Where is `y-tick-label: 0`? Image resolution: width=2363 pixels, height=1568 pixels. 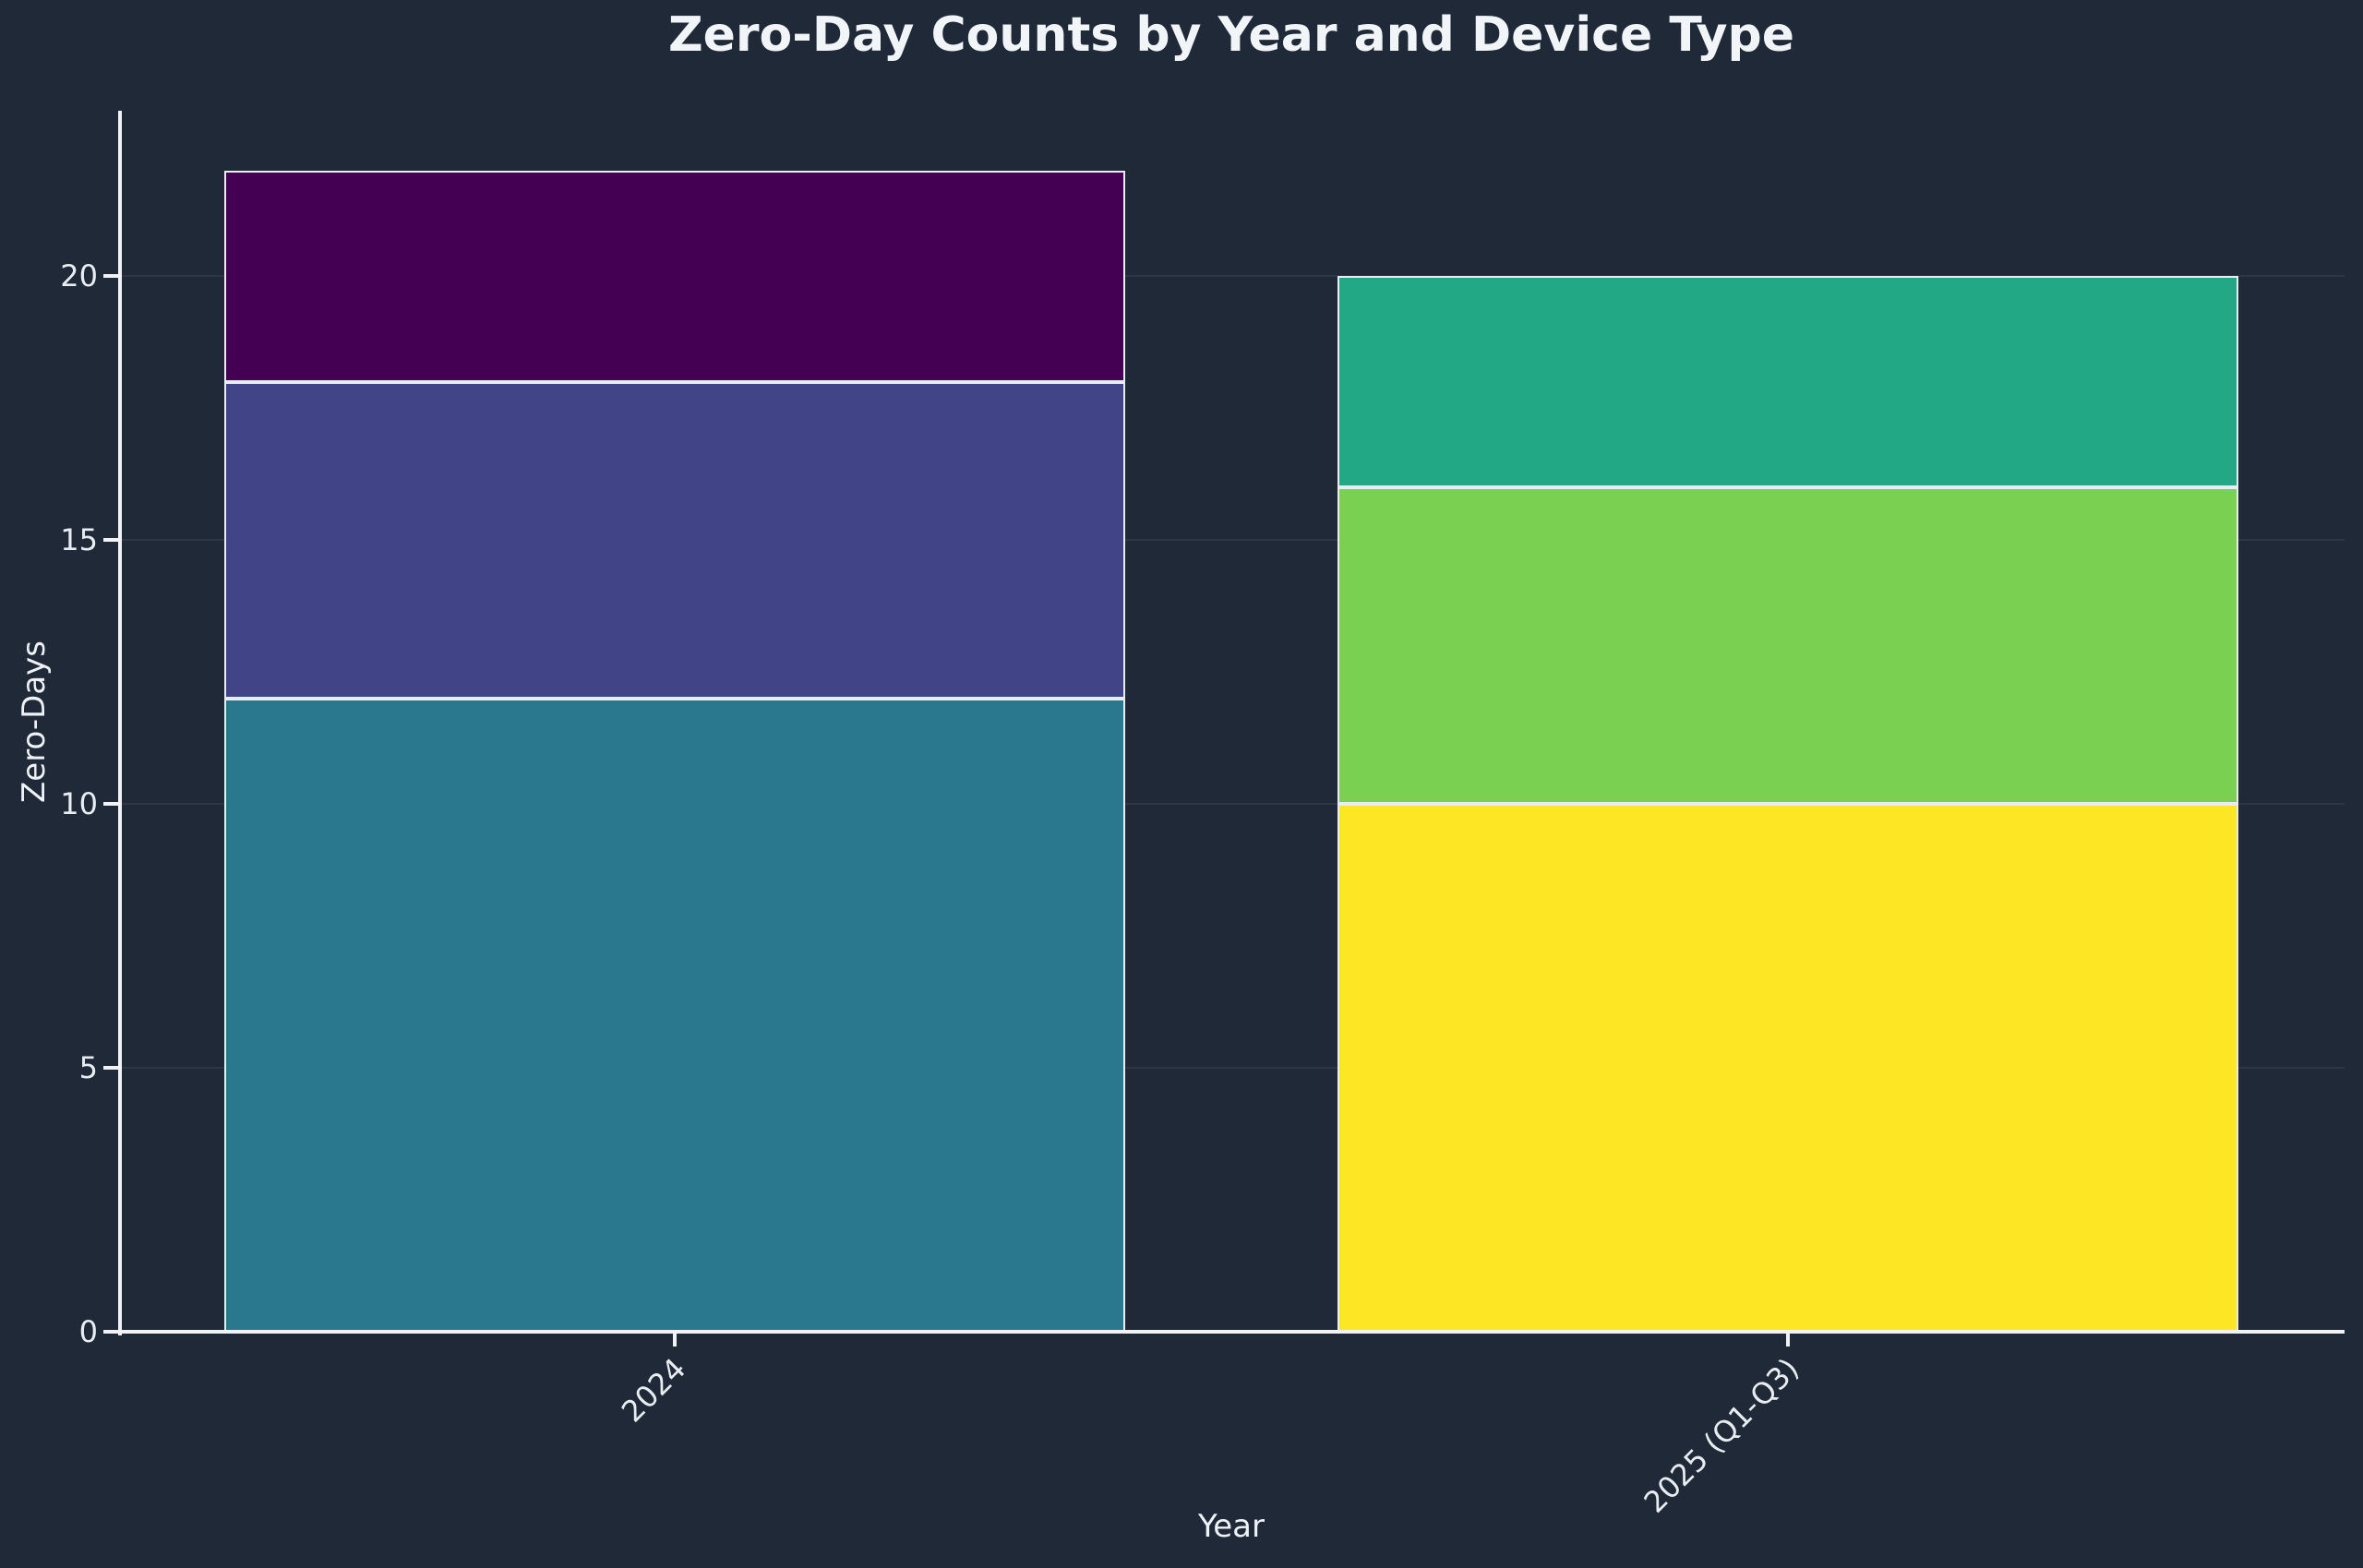 y-tick-label: 0 is located at coordinates (88, 1332).